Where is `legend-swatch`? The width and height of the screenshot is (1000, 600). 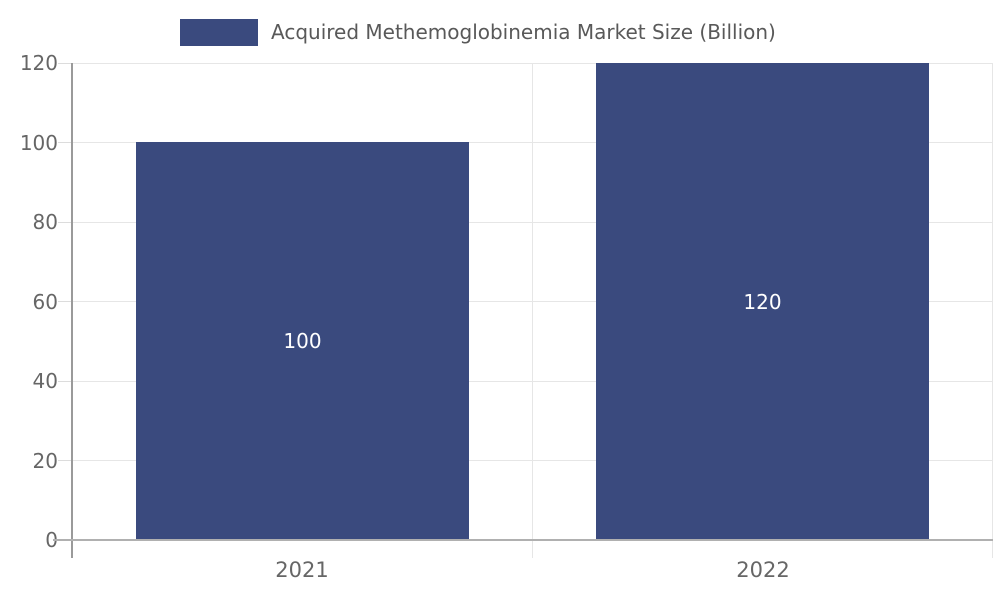
legend-swatch is located at coordinates (219, 32).